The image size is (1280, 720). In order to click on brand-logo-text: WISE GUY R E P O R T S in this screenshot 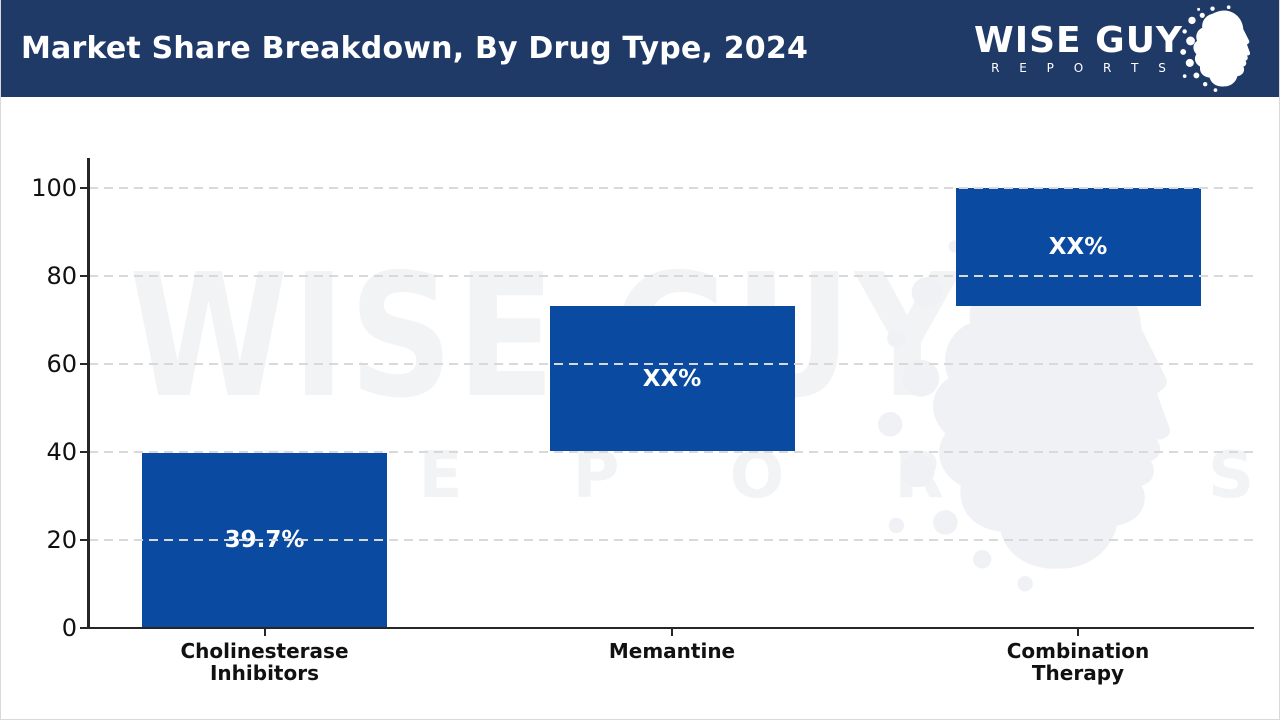, I will do `click(1078, 47)`.